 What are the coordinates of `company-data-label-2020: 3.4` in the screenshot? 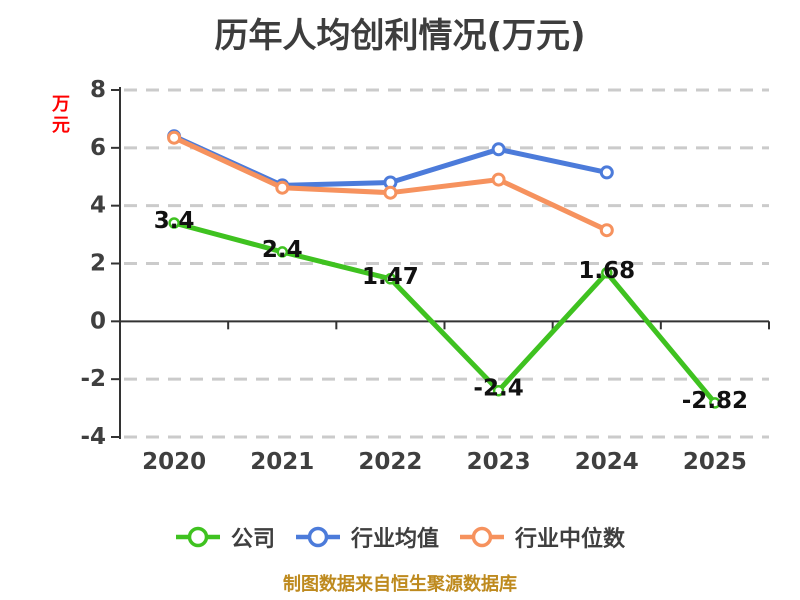 It's located at (174, 221).